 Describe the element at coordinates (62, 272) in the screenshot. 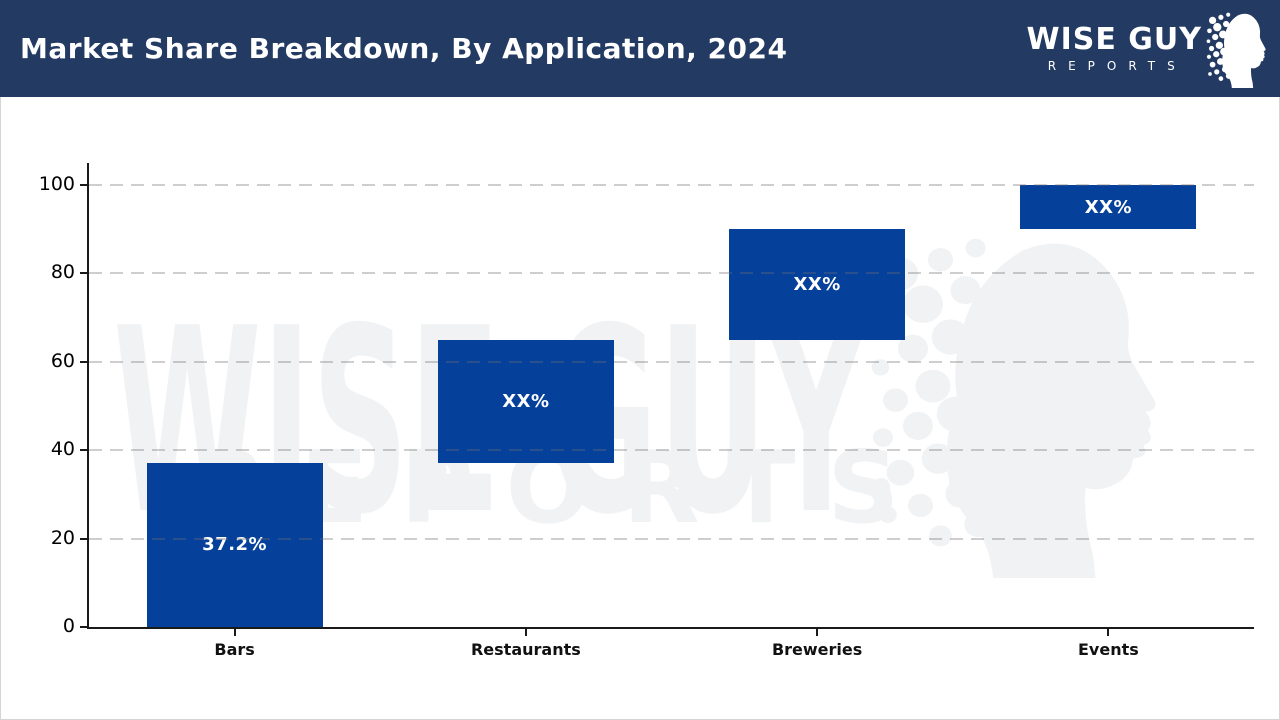

I see `y-tick-label: 80` at that location.